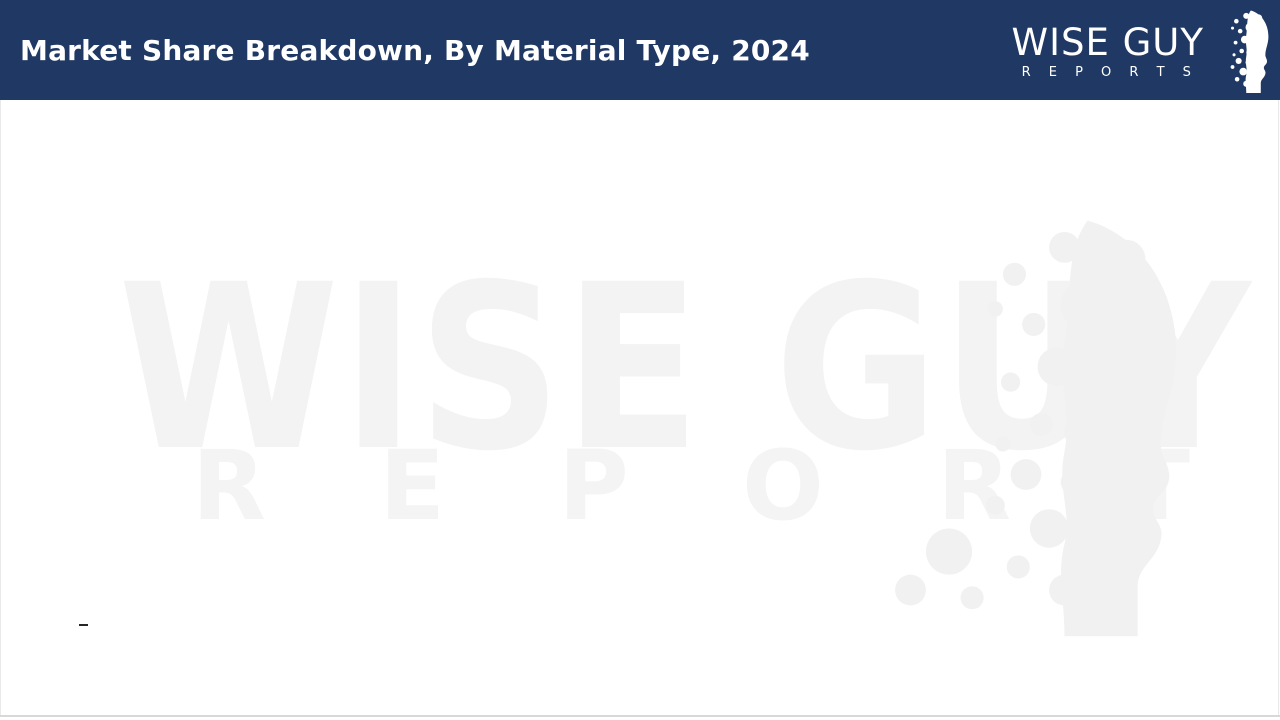 The height and width of the screenshot is (720, 1280). What do you see at coordinates (1109, 72) in the screenshot?
I see `logo-sub-wordmark: R E P O R T S` at bounding box center [1109, 72].